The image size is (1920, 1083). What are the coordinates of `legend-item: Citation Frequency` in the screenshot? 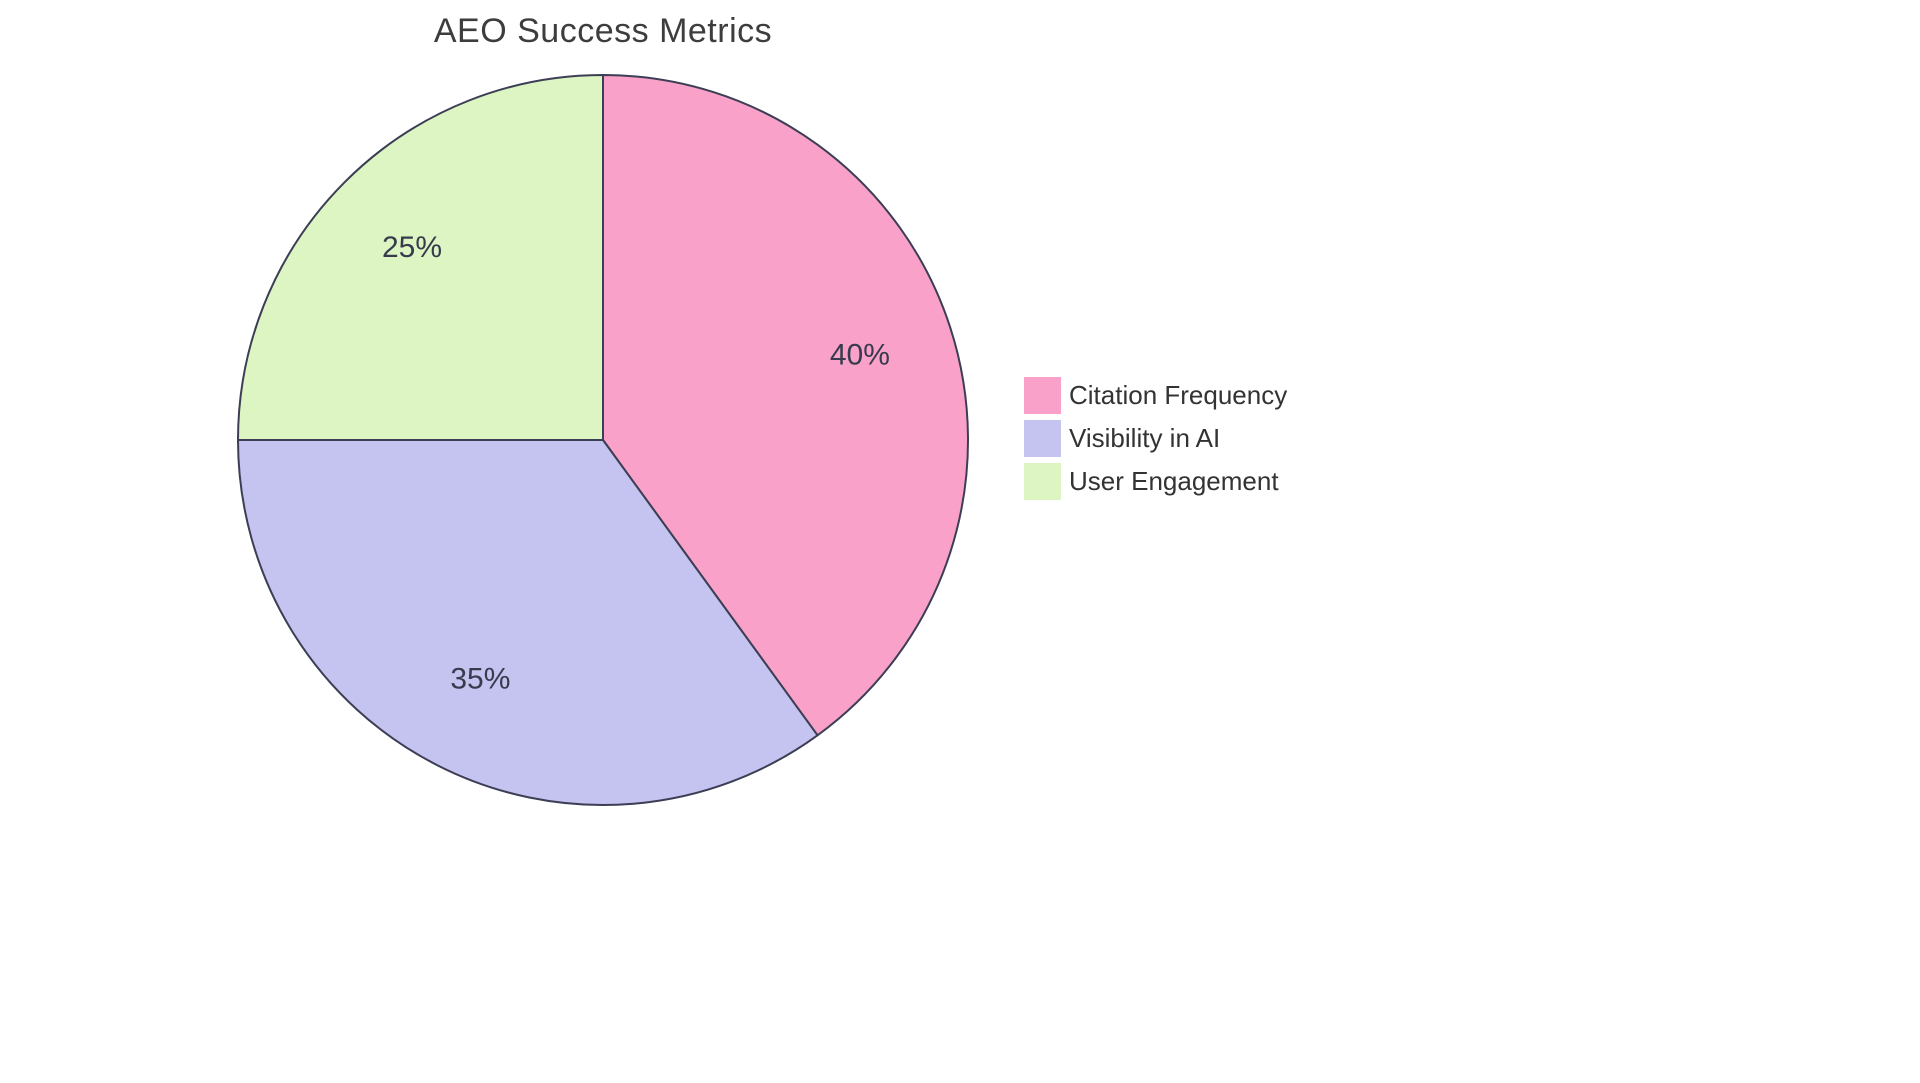 It's located at (1155, 395).